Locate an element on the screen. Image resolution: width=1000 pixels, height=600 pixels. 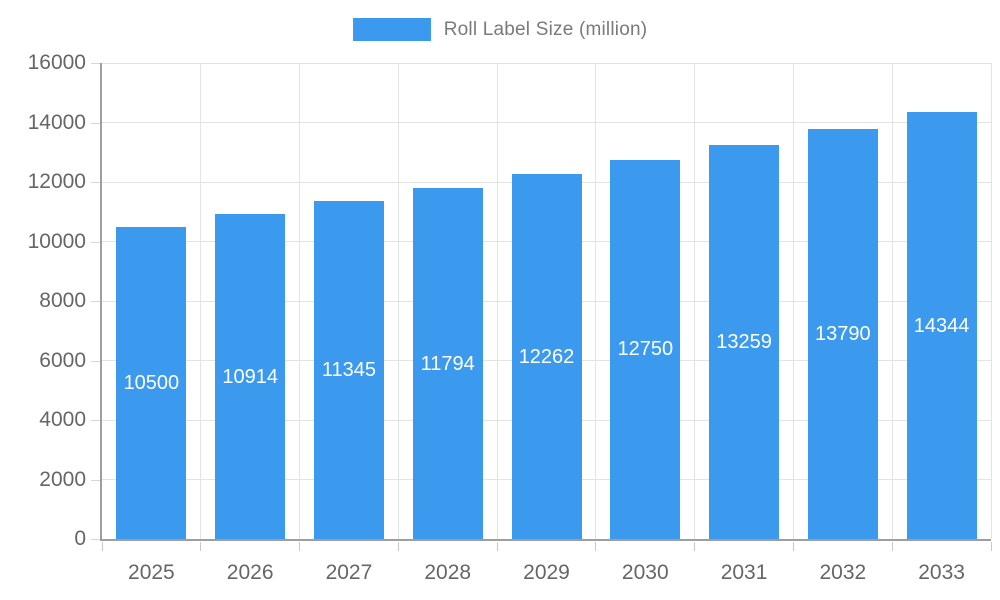
y-axis-tick-label: 0 is located at coordinates (80, 538).